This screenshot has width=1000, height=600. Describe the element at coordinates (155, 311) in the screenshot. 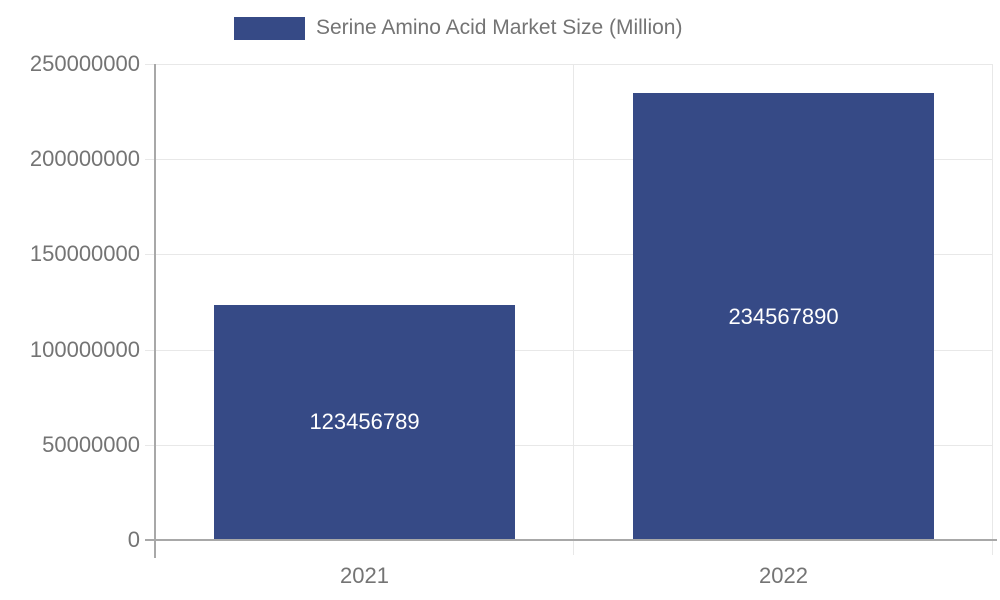

I see `y-axis-line` at that location.